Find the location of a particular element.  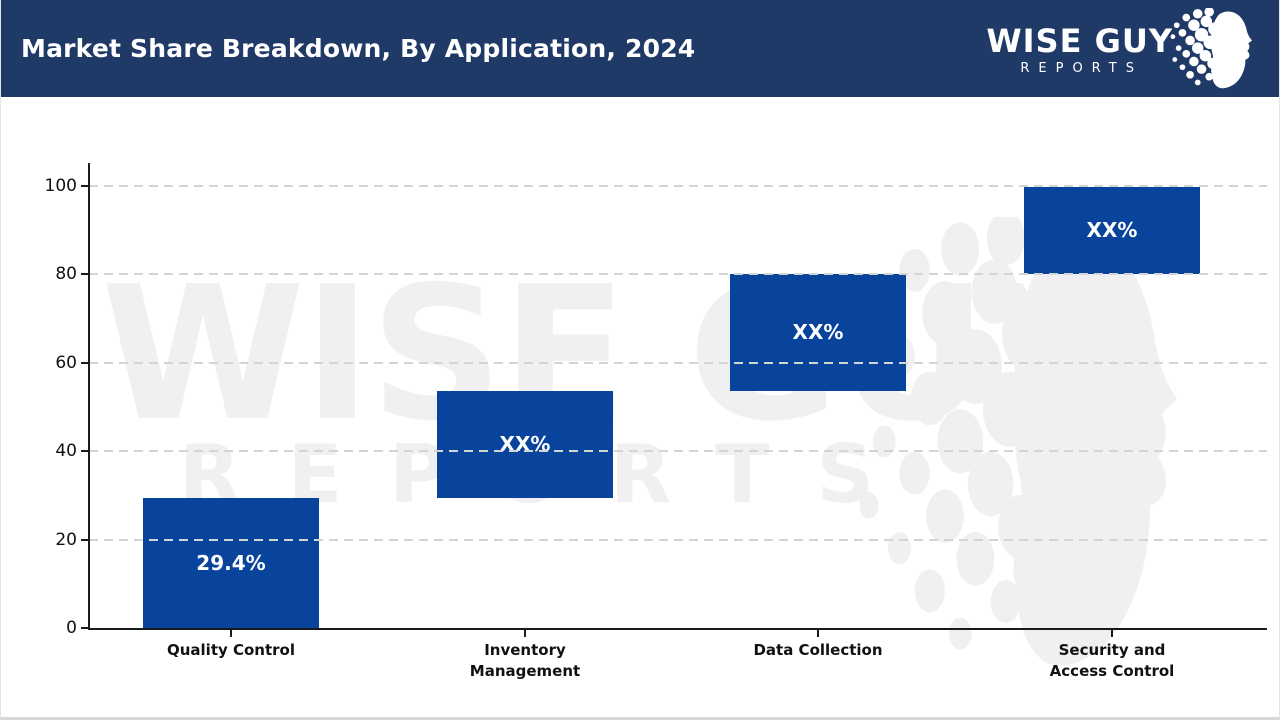

y-tick-label: 80 is located at coordinates (66, 274).